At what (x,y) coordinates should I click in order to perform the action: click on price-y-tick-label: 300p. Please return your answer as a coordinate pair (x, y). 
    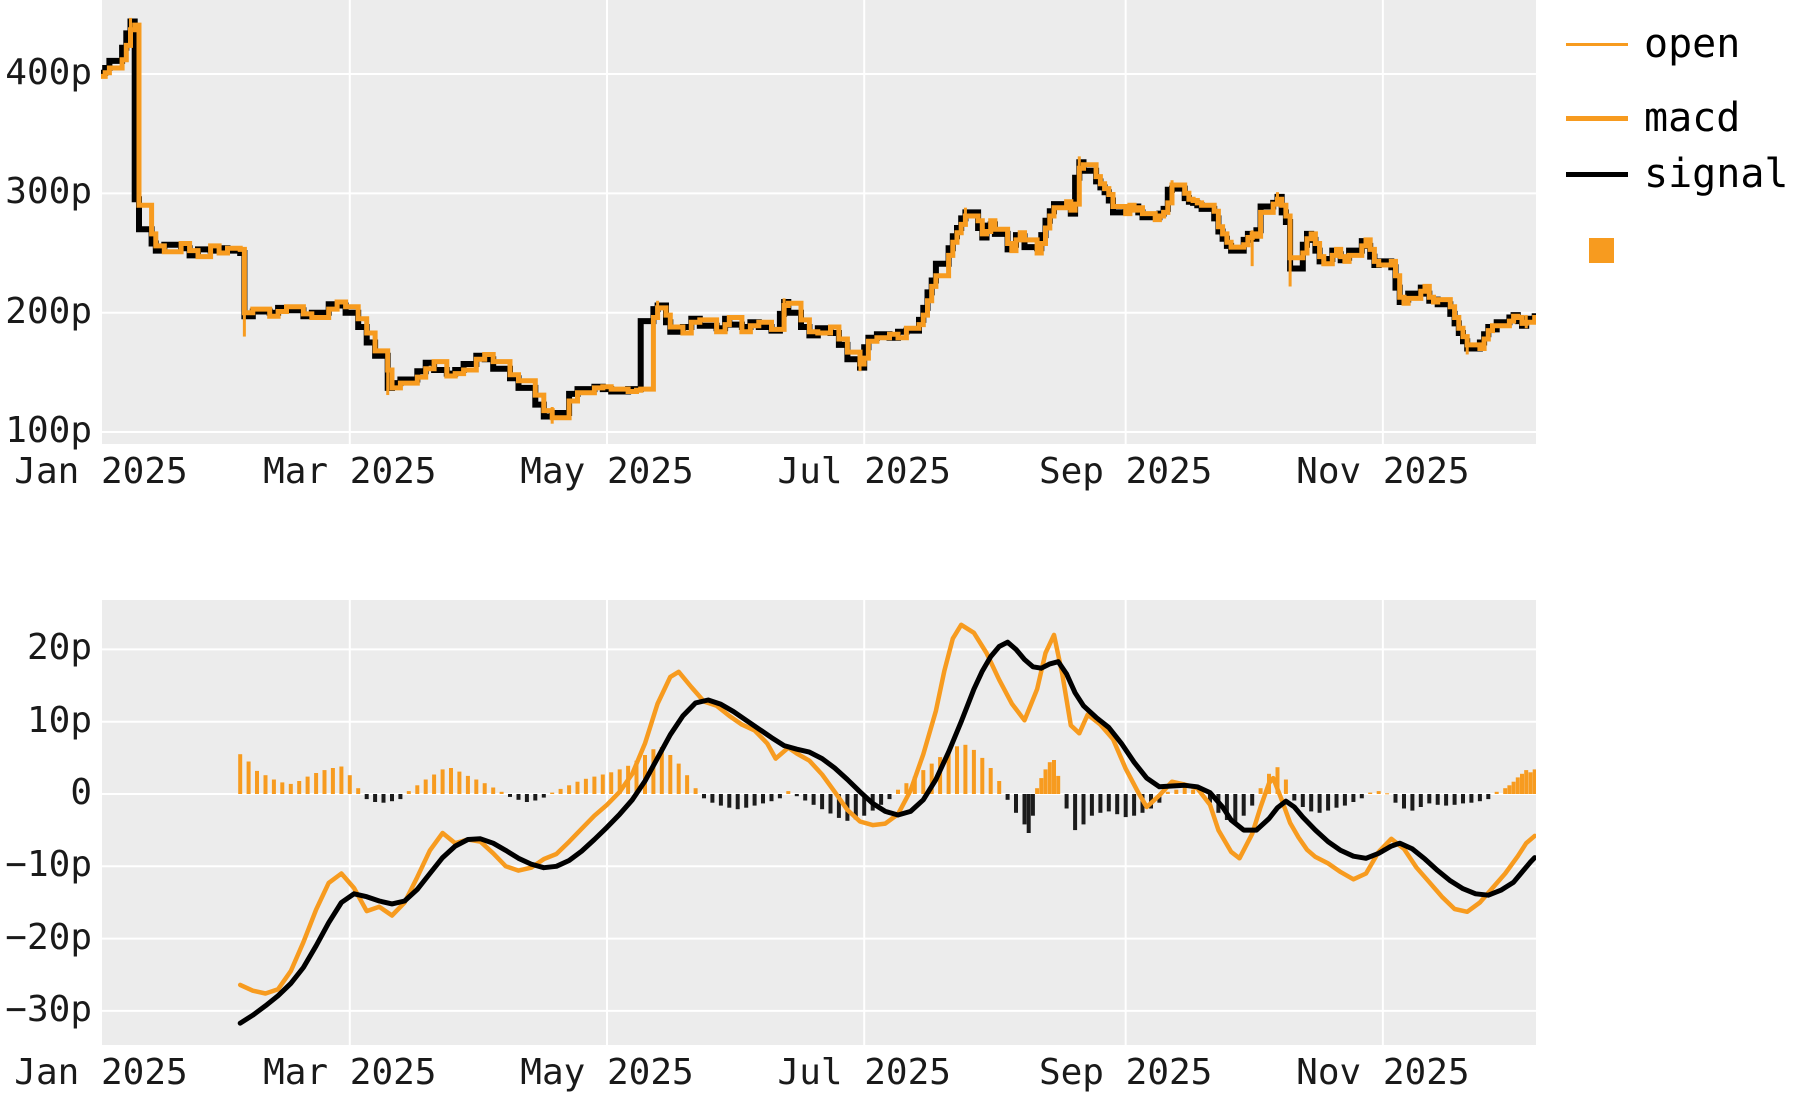
    Looking at the image, I should click on (48, 192).